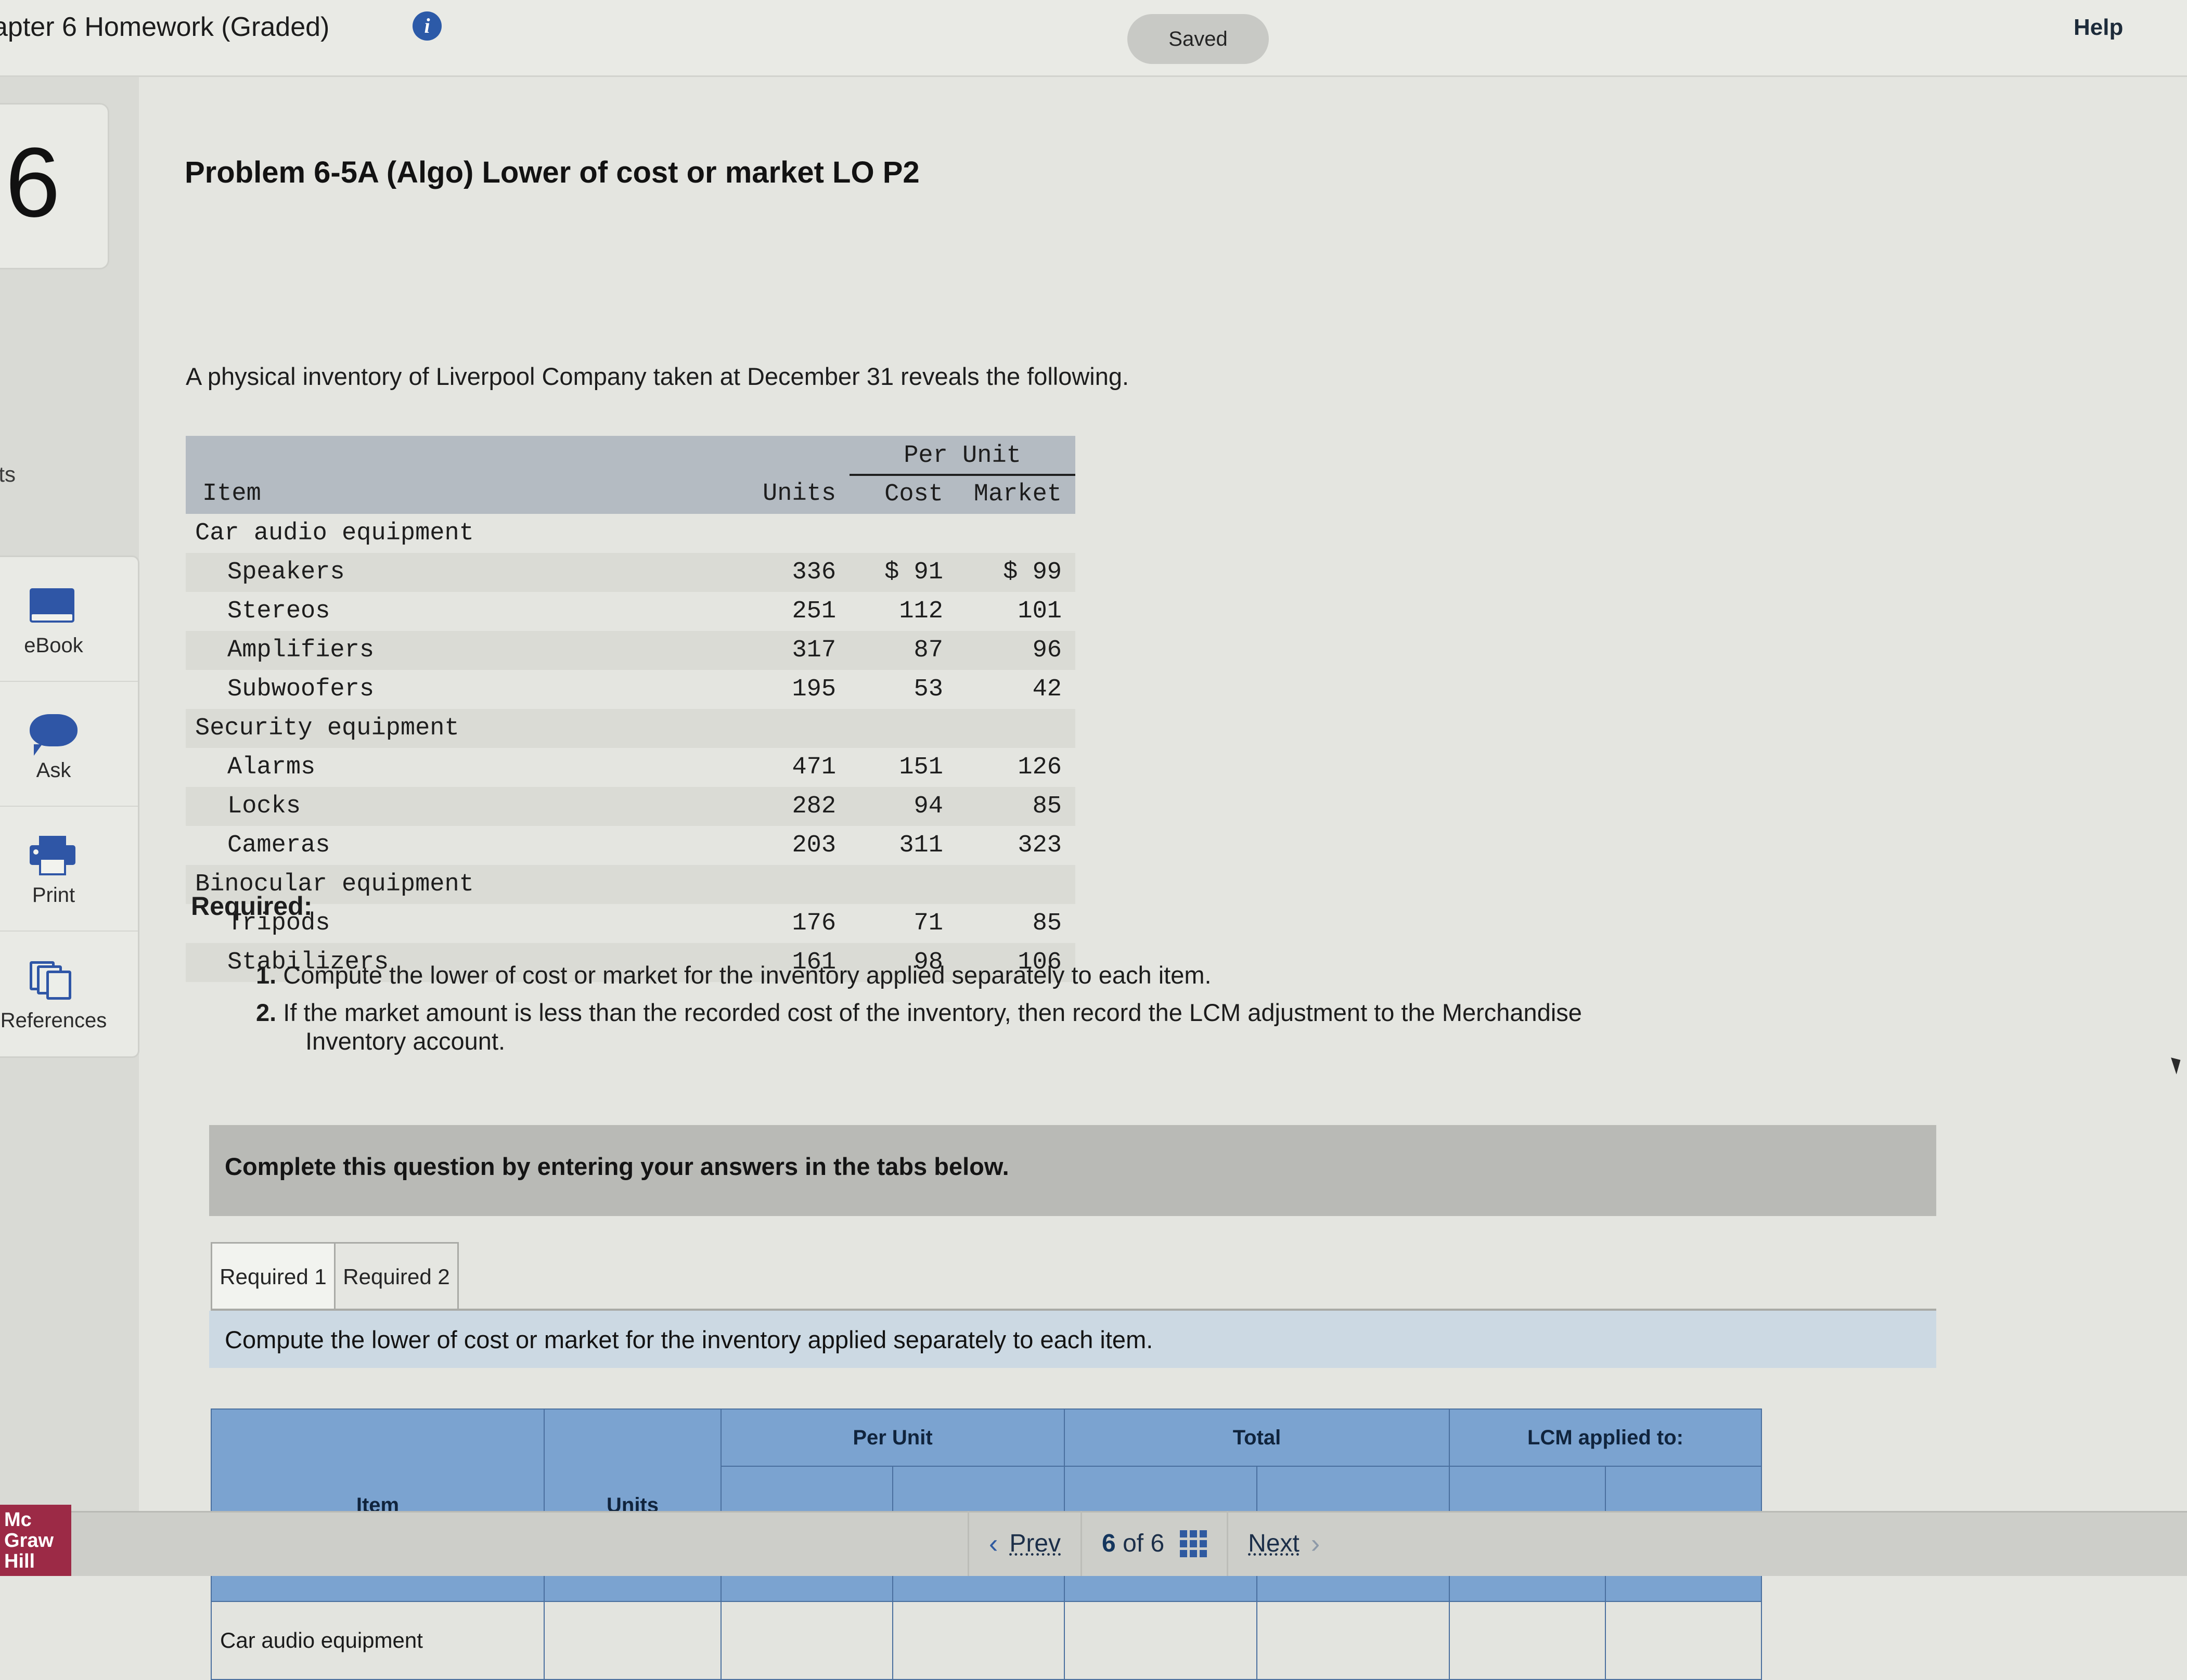  What do you see at coordinates (18, 1520) in the screenshot?
I see `logo-line-1: Mc` at bounding box center [18, 1520].